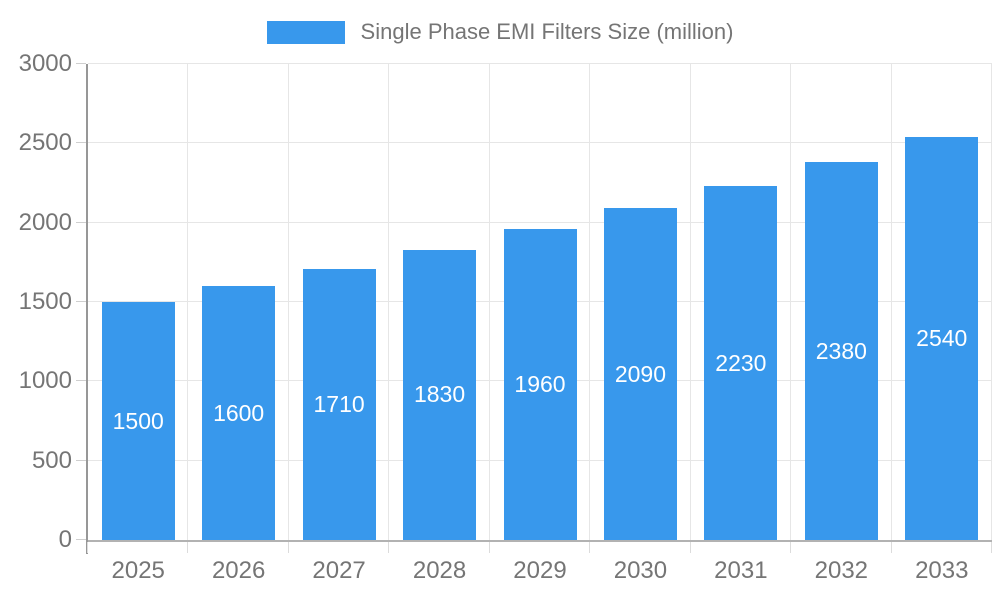 This screenshot has height=600, width=1000. I want to click on x-axis-label: 2027, so click(339, 570).